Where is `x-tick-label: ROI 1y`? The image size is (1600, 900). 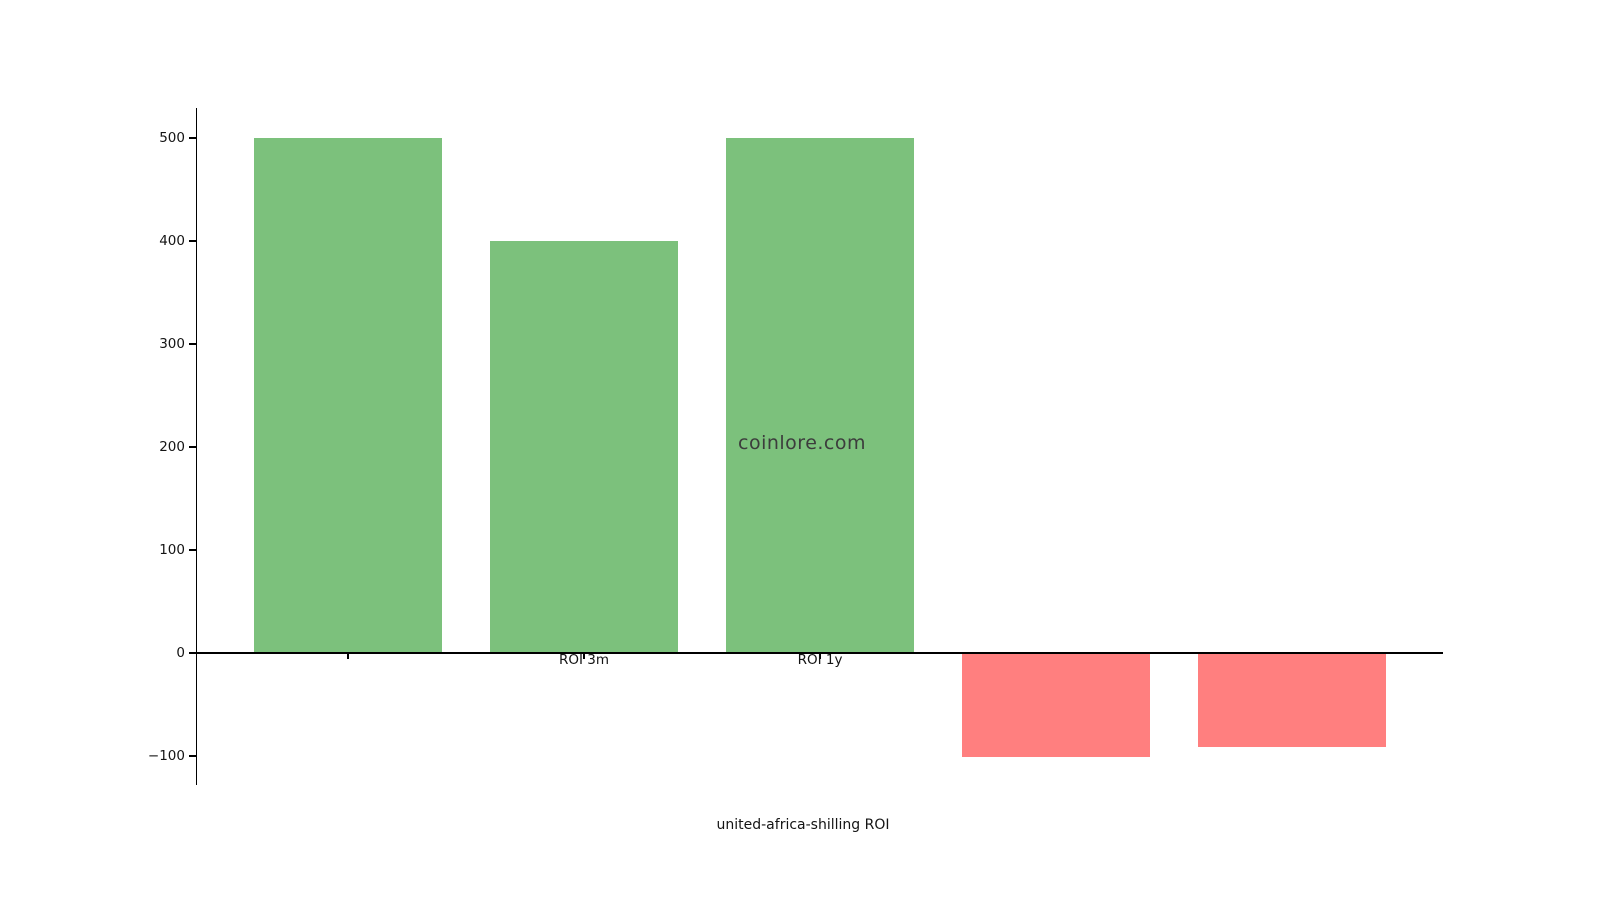 x-tick-label: ROI 1y is located at coordinates (820, 660).